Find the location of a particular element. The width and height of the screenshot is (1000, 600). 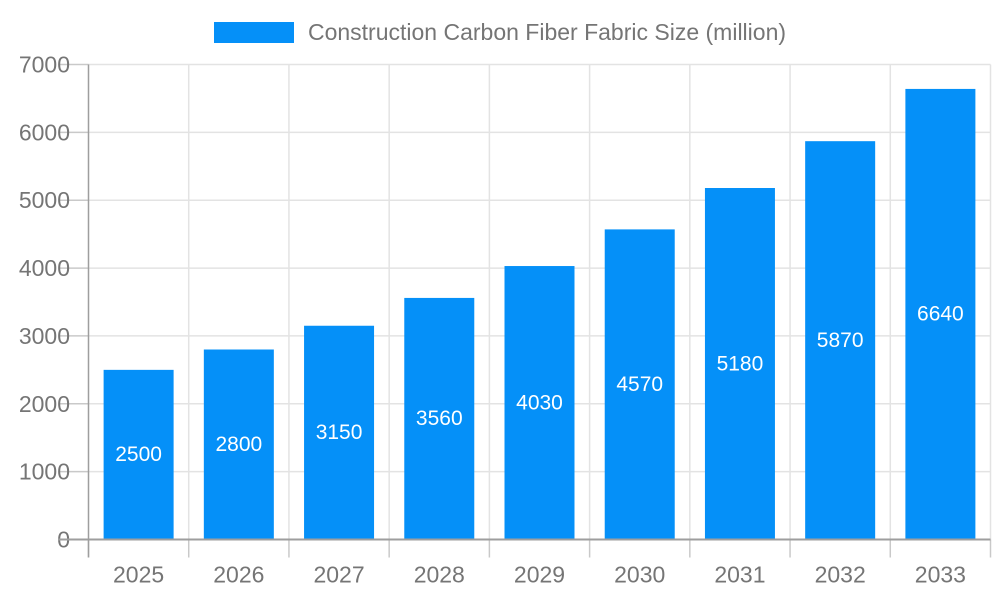

bar-value-label: 5870 is located at coordinates (840, 340).